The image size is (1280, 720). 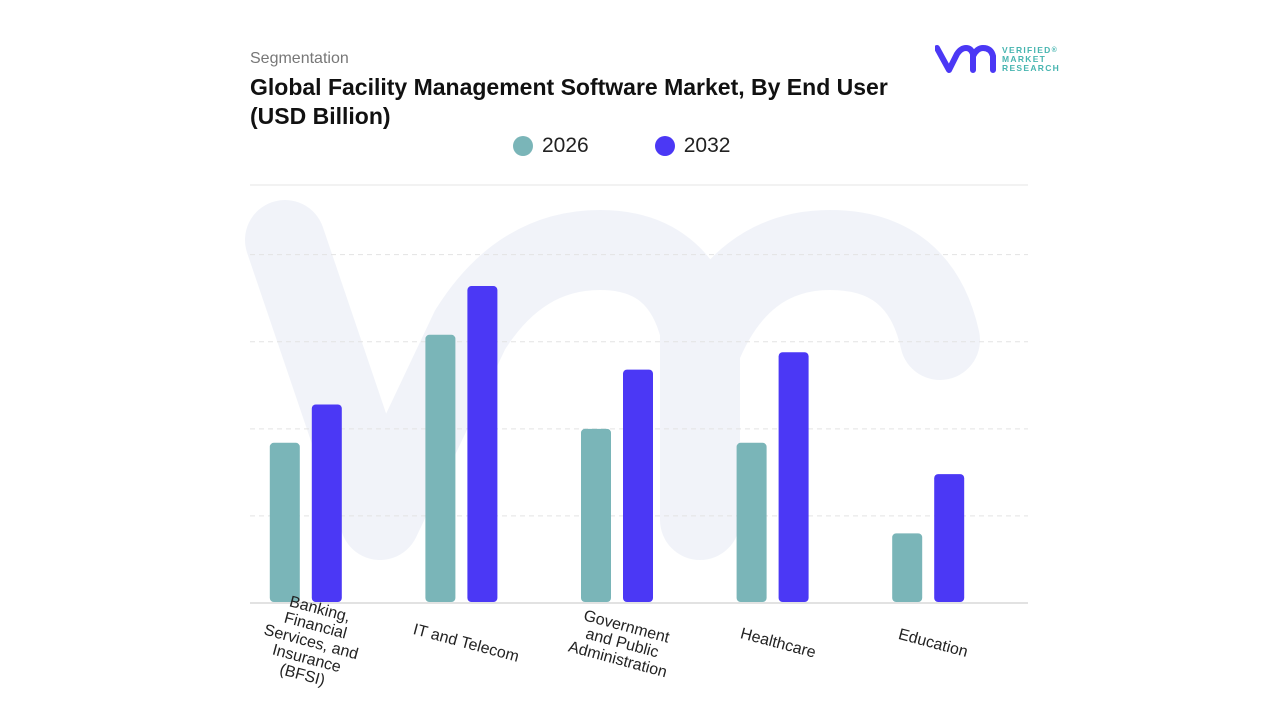 What do you see at coordinates (565, 145) in the screenshot?
I see `legend-label-2026: 2026` at bounding box center [565, 145].